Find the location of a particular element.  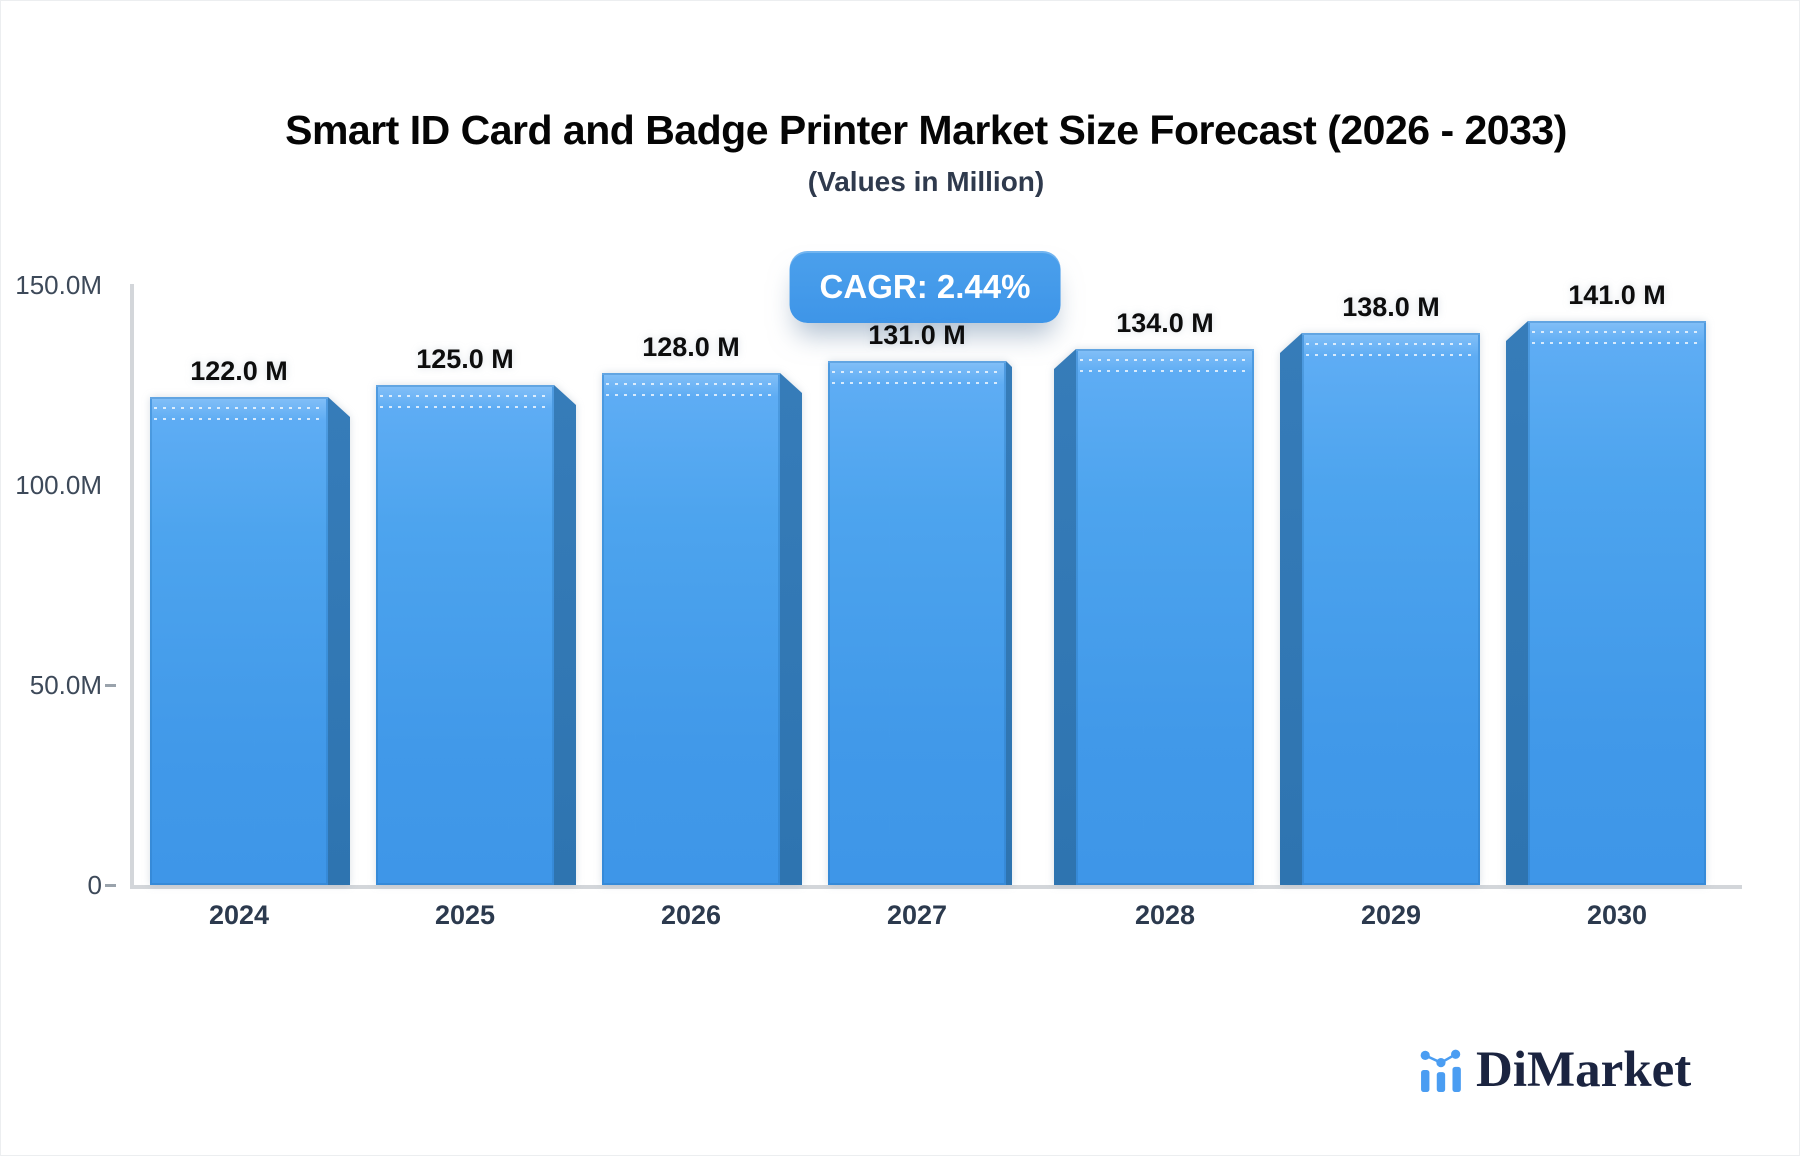

bar-value-label: 122.0 M is located at coordinates (239, 371).